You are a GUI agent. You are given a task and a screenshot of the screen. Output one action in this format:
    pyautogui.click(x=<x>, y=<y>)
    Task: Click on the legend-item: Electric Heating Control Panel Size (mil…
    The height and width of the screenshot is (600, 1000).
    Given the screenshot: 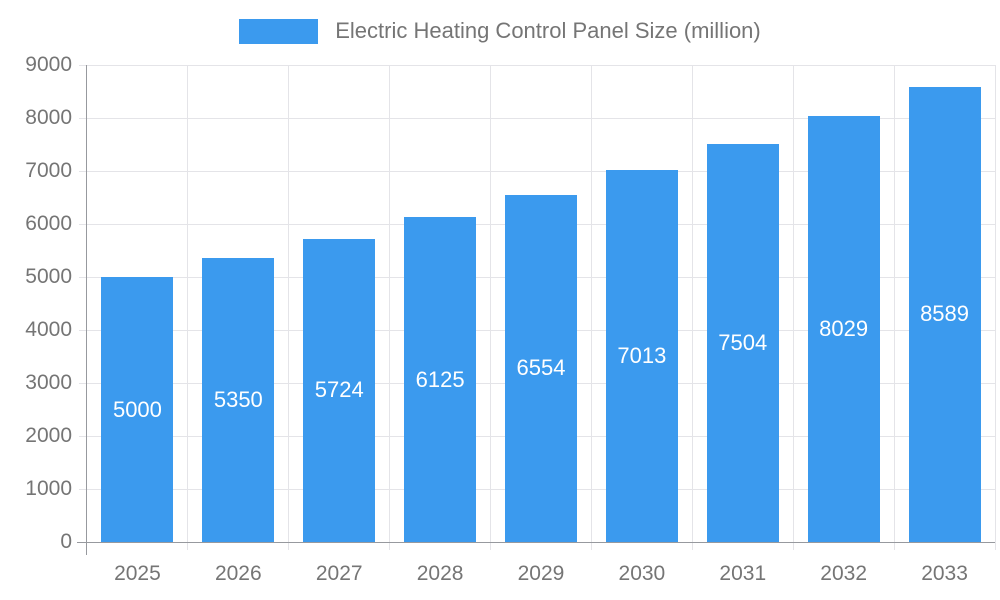 What is the action you would take?
    pyautogui.click(x=500, y=31)
    